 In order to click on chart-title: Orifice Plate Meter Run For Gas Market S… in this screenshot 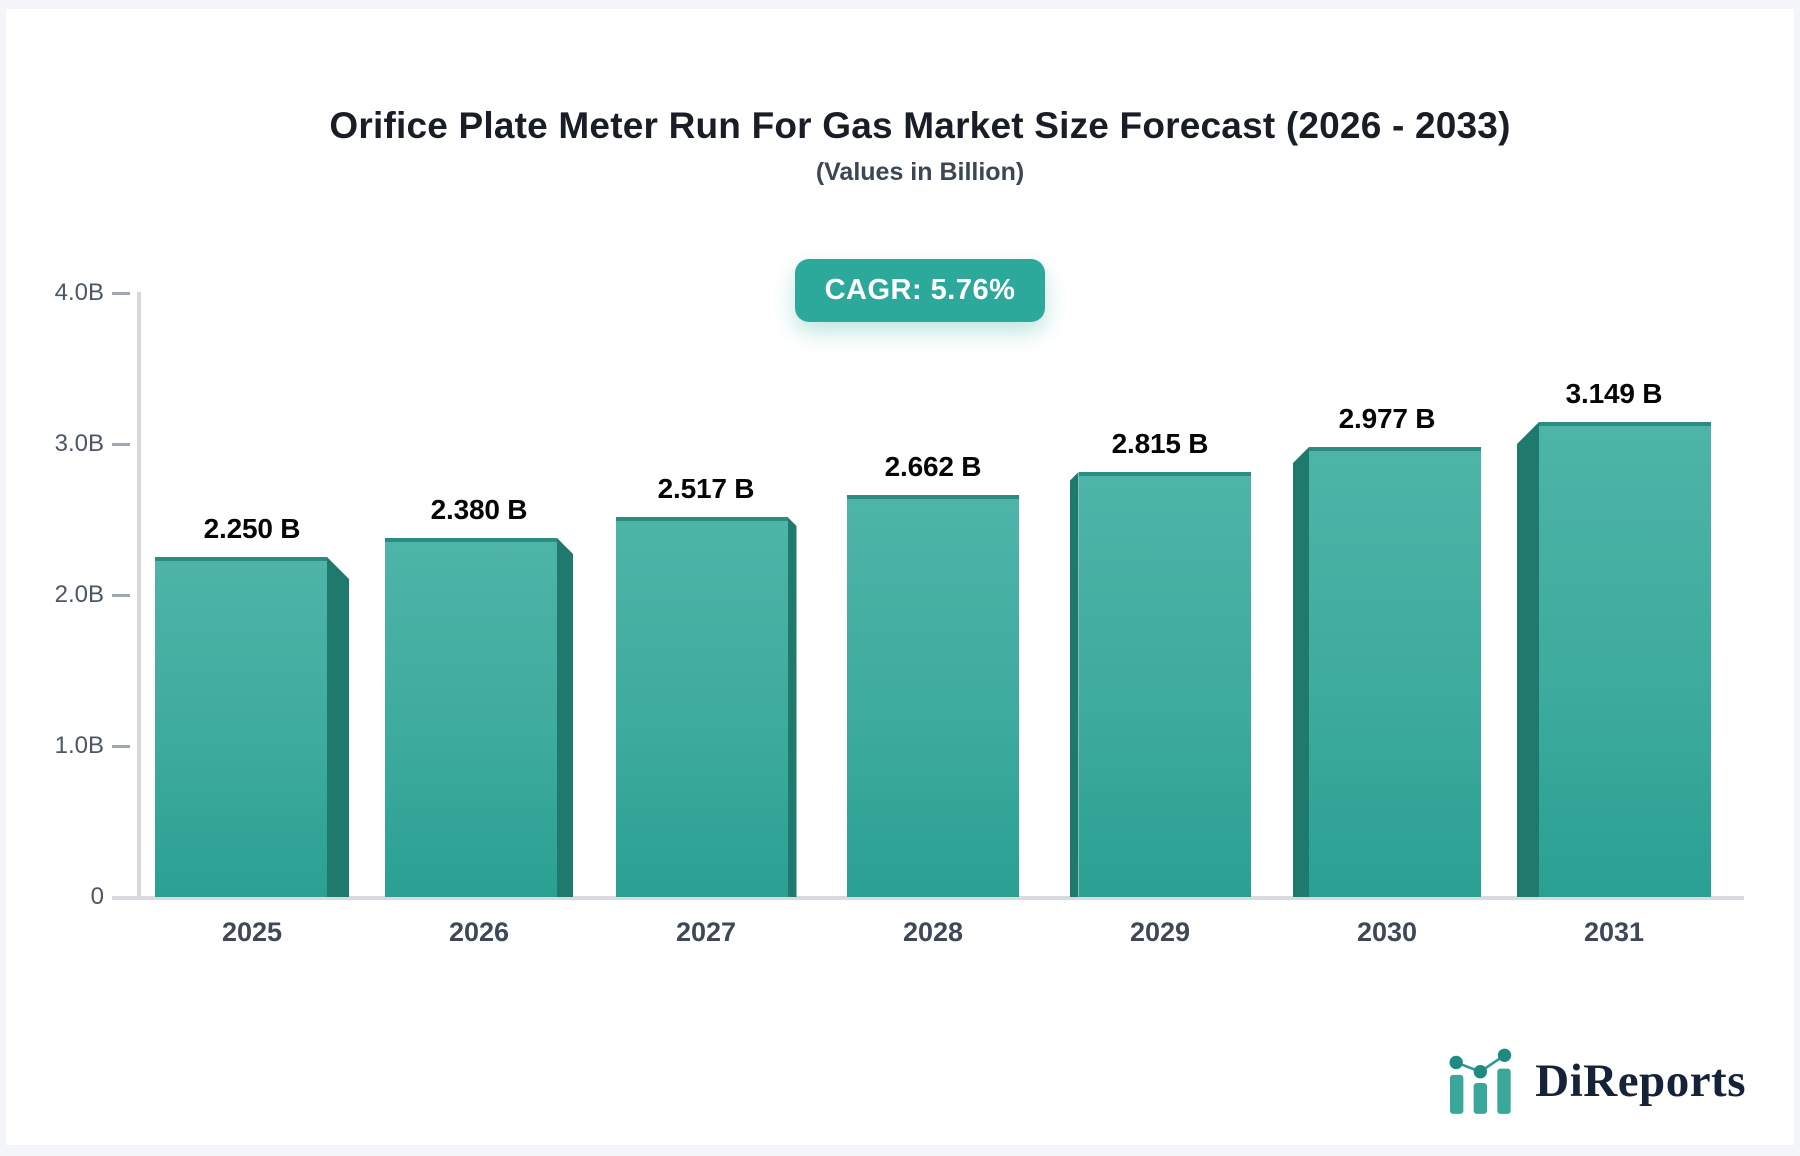, I will do `click(920, 125)`.